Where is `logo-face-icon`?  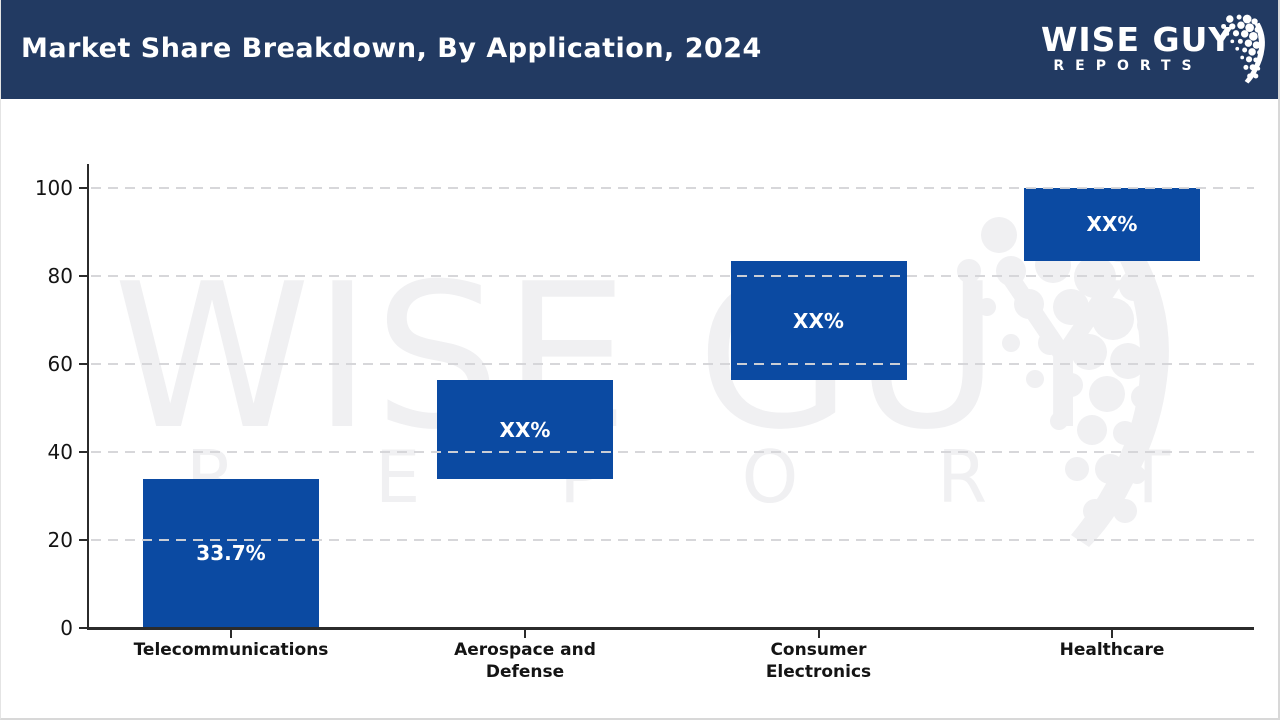 logo-face-icon is located at coordinates (1243, 49).